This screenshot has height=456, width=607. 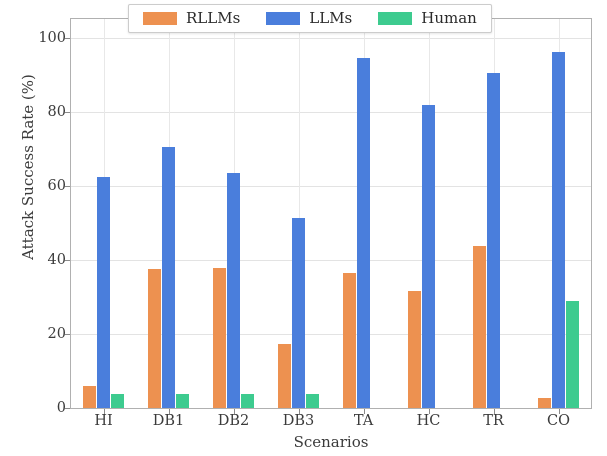 I want to click on bar-human-db3, so click(x=312, y=401).